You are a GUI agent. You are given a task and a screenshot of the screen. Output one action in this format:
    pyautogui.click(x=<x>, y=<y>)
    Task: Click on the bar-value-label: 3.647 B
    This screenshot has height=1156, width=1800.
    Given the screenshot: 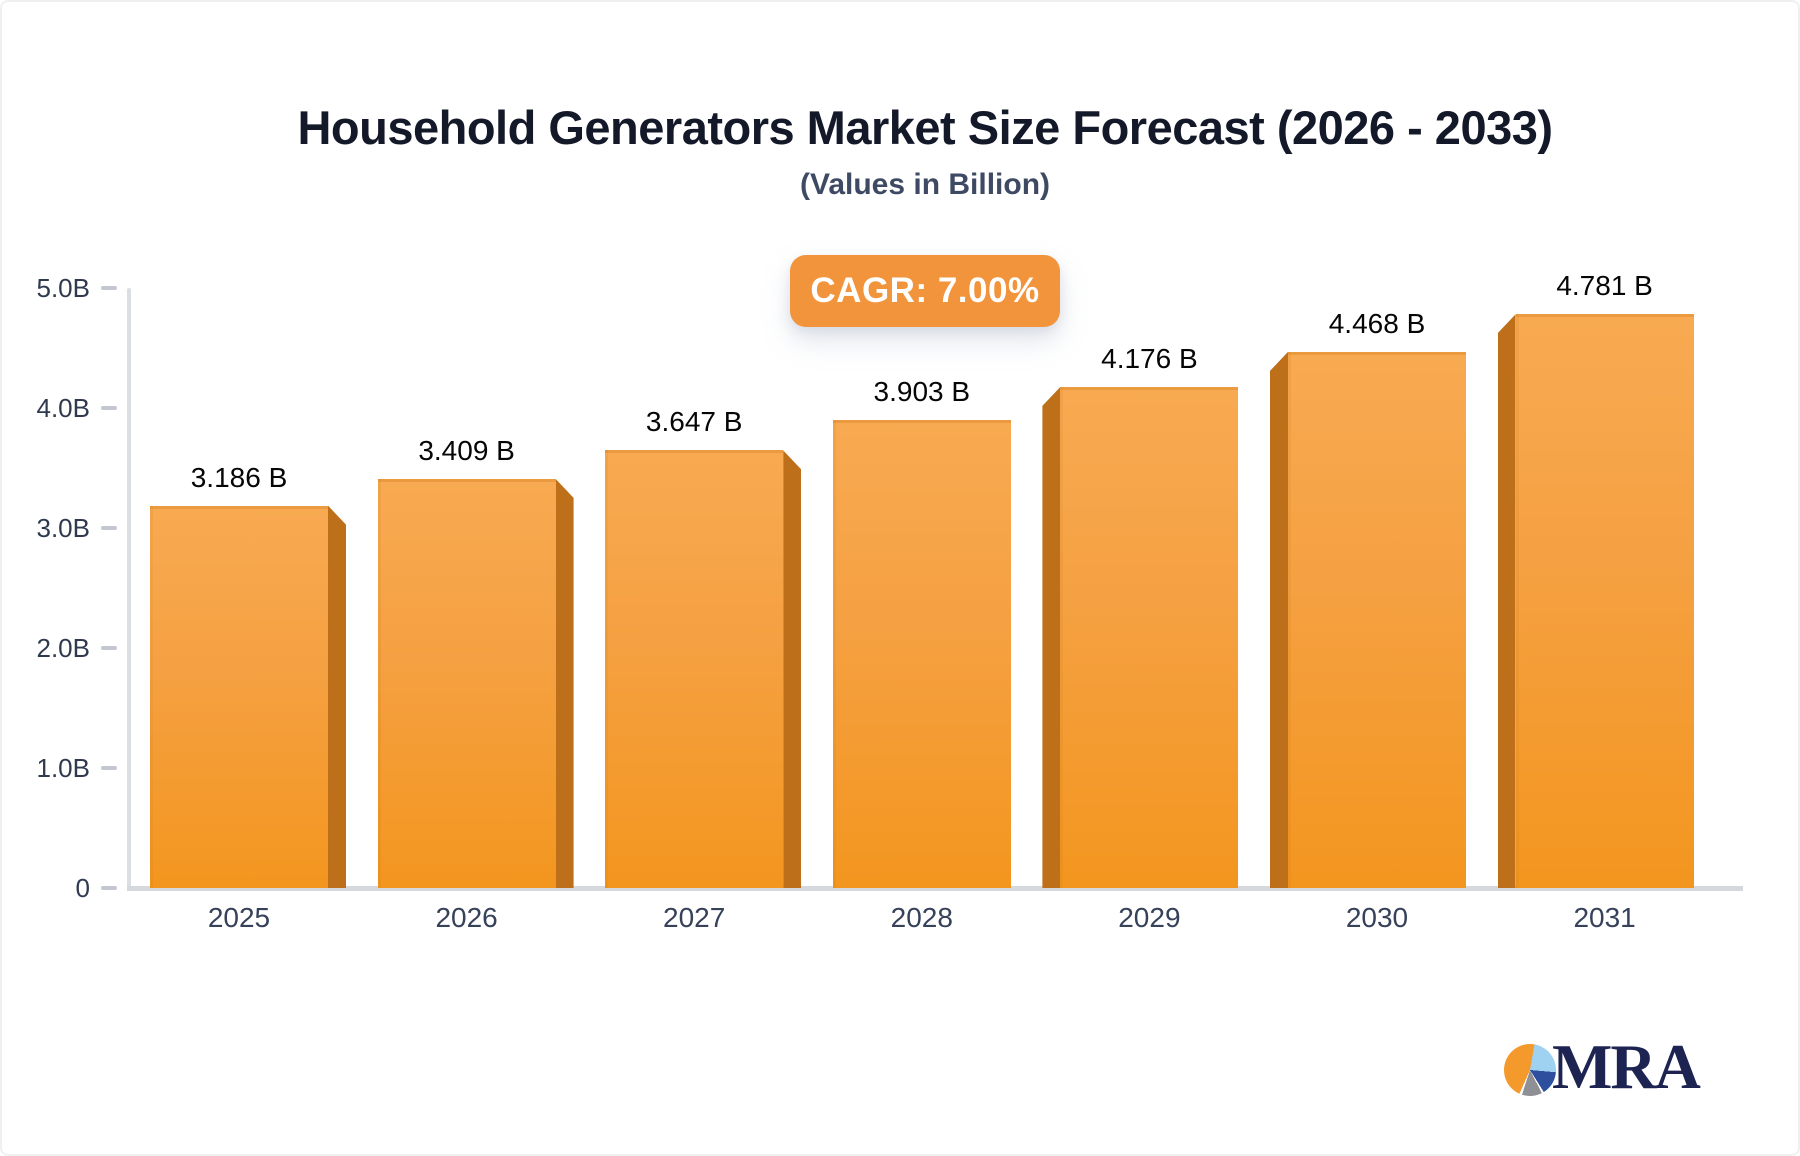 What is the action you would take?
    pyautogui.click(x=694, y=422)
    